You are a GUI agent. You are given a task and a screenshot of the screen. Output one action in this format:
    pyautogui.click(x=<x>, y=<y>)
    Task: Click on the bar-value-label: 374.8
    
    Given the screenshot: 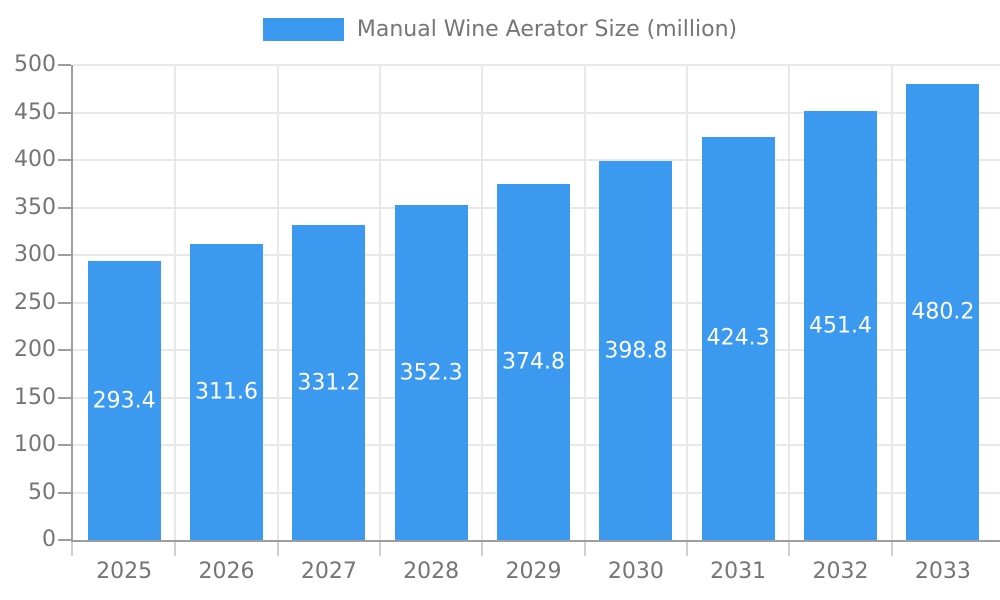 What is the action you would take?
    pyautogui.click(x=533, y=362)
    